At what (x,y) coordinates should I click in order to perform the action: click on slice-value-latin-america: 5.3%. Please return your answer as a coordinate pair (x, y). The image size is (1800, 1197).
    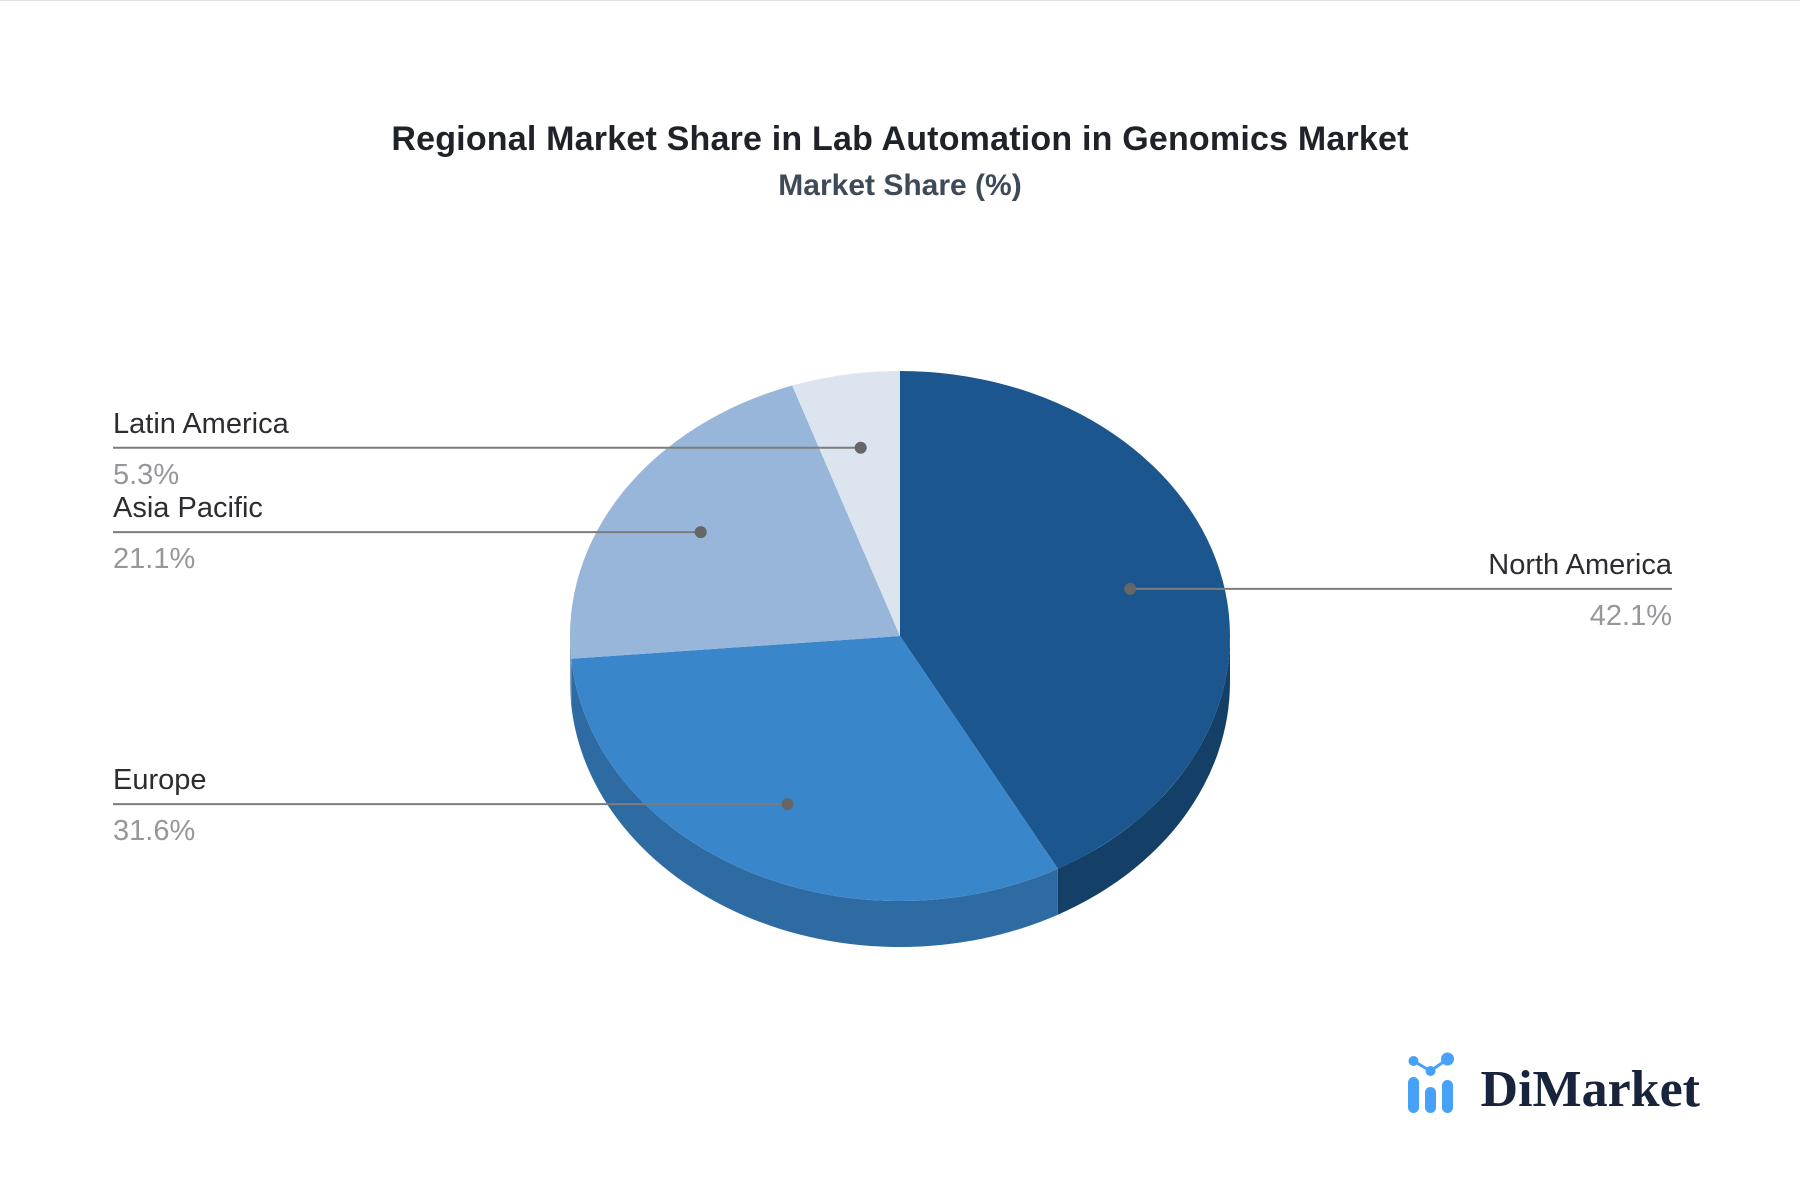
    Looking at the image, I should click on (146, 474).